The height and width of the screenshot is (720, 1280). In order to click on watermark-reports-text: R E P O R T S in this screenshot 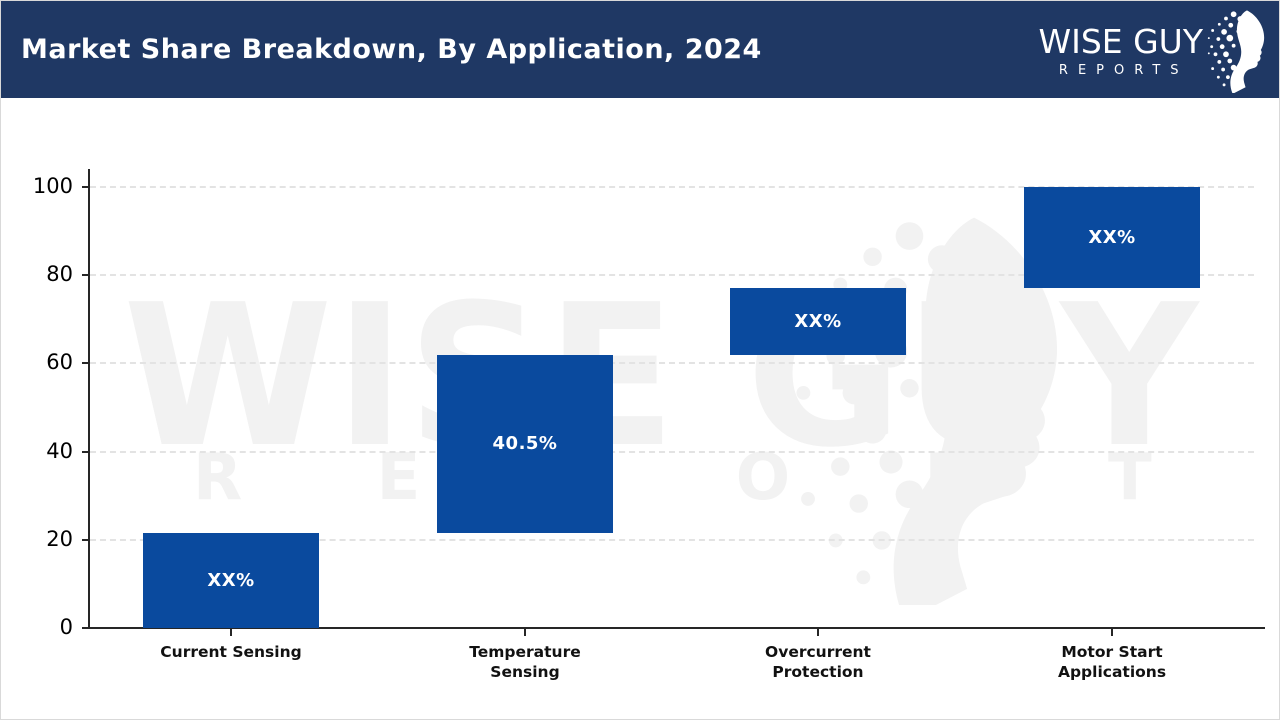, I will do `click(736, 478)`.